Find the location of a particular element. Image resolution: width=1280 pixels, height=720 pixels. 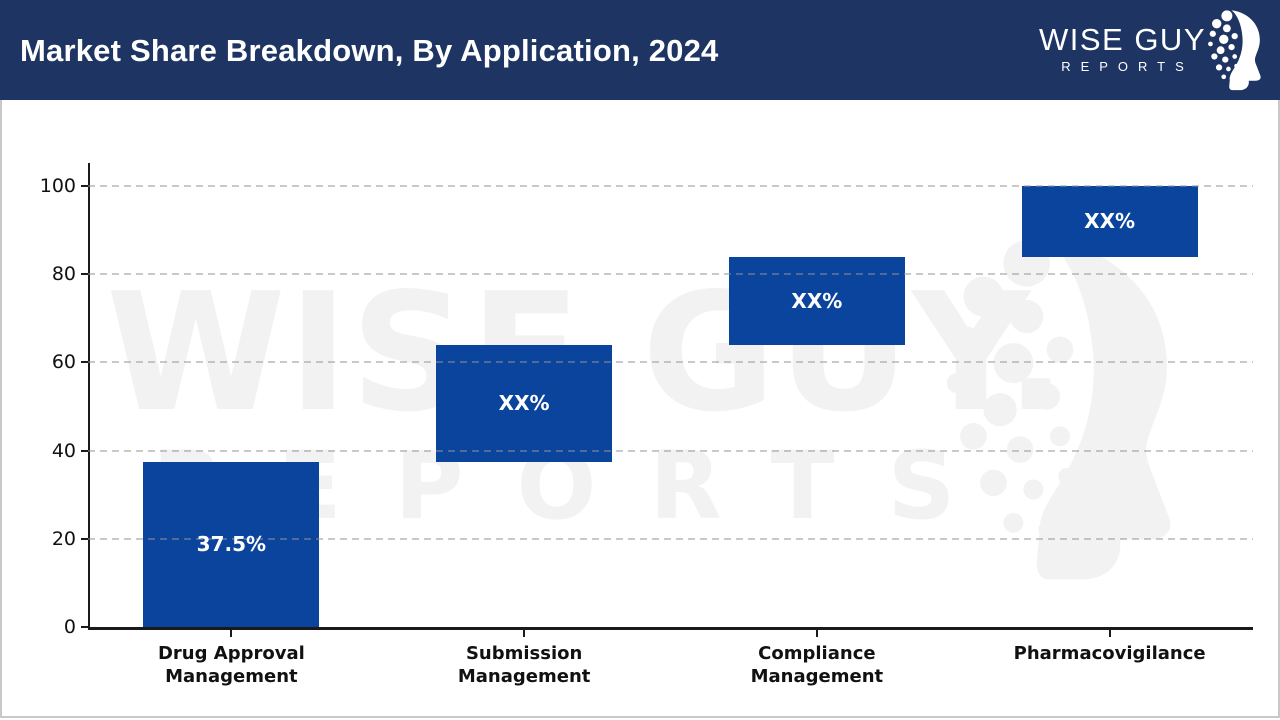

y-tick-label-20: 20 is located at coordinates (63, 538).